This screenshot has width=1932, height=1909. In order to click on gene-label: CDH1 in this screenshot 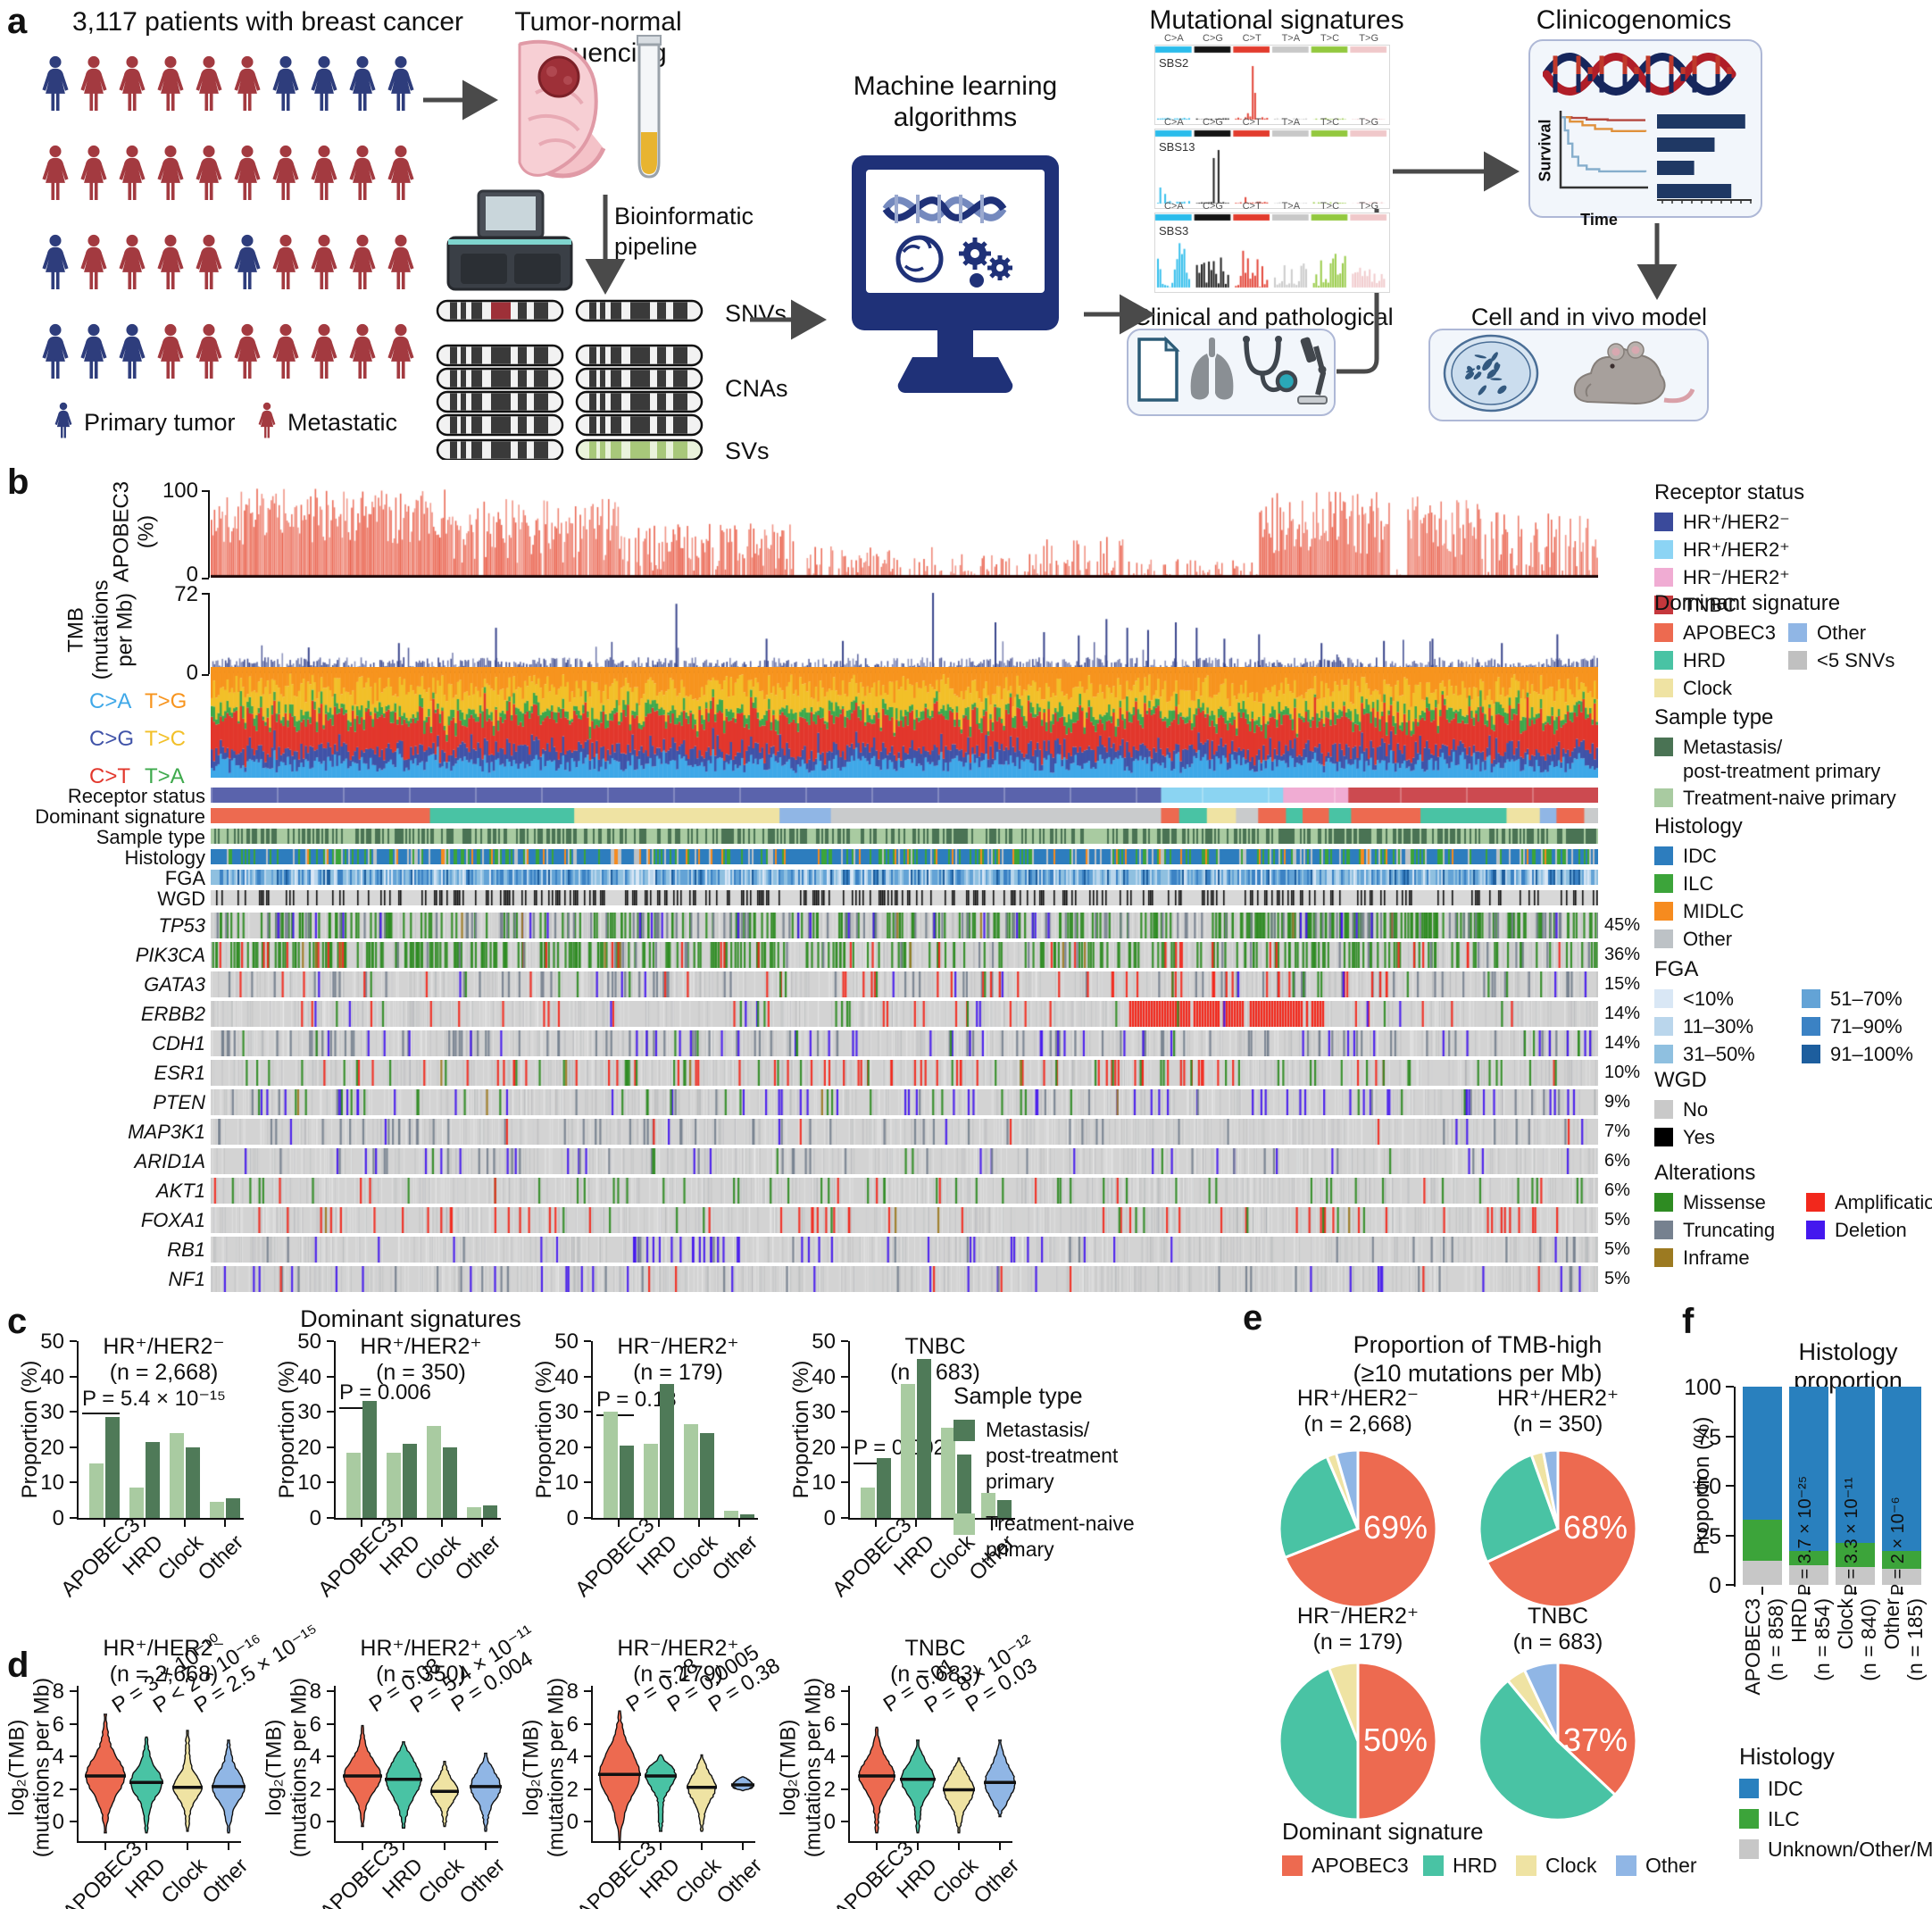, I will do `click(178, 1043)`.